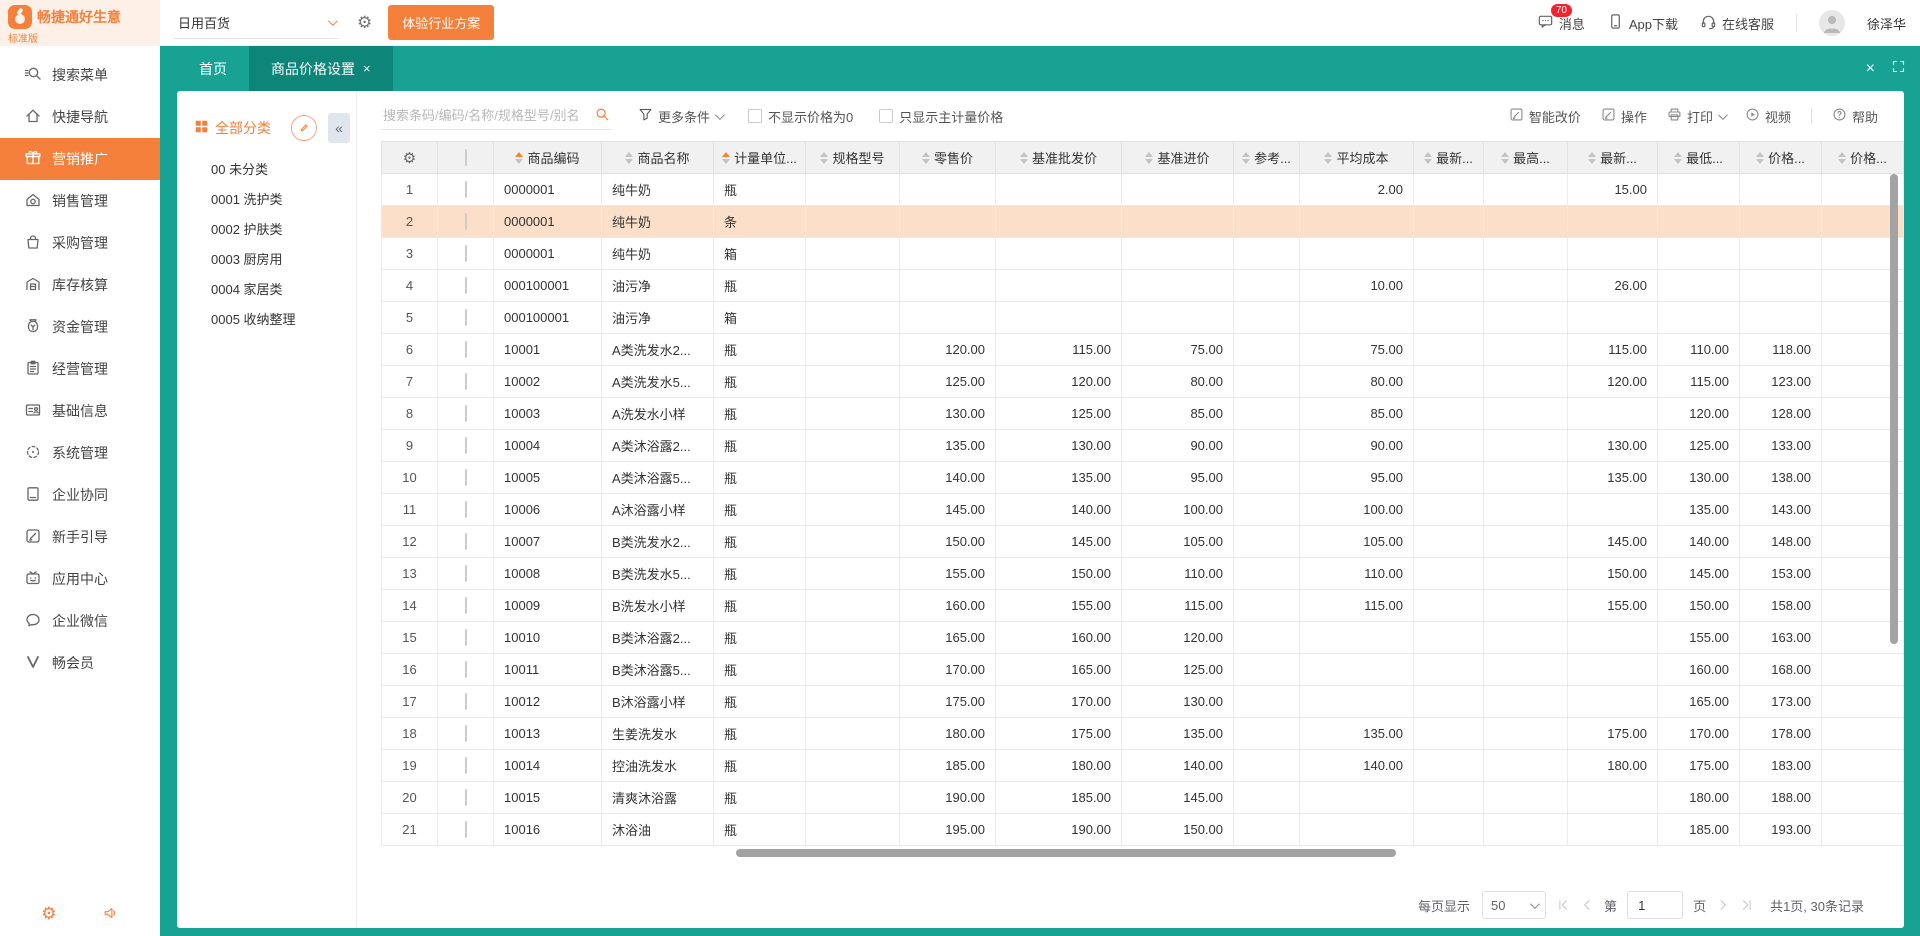  I want to click on collapse-panel-button: «, so click(339, 128).